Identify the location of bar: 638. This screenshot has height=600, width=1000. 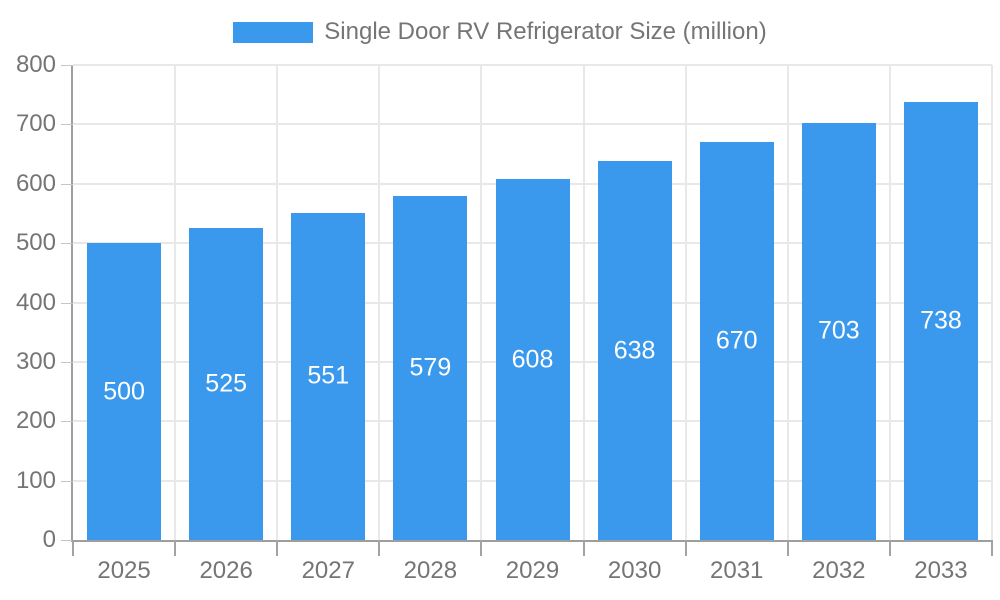
(634, 350).